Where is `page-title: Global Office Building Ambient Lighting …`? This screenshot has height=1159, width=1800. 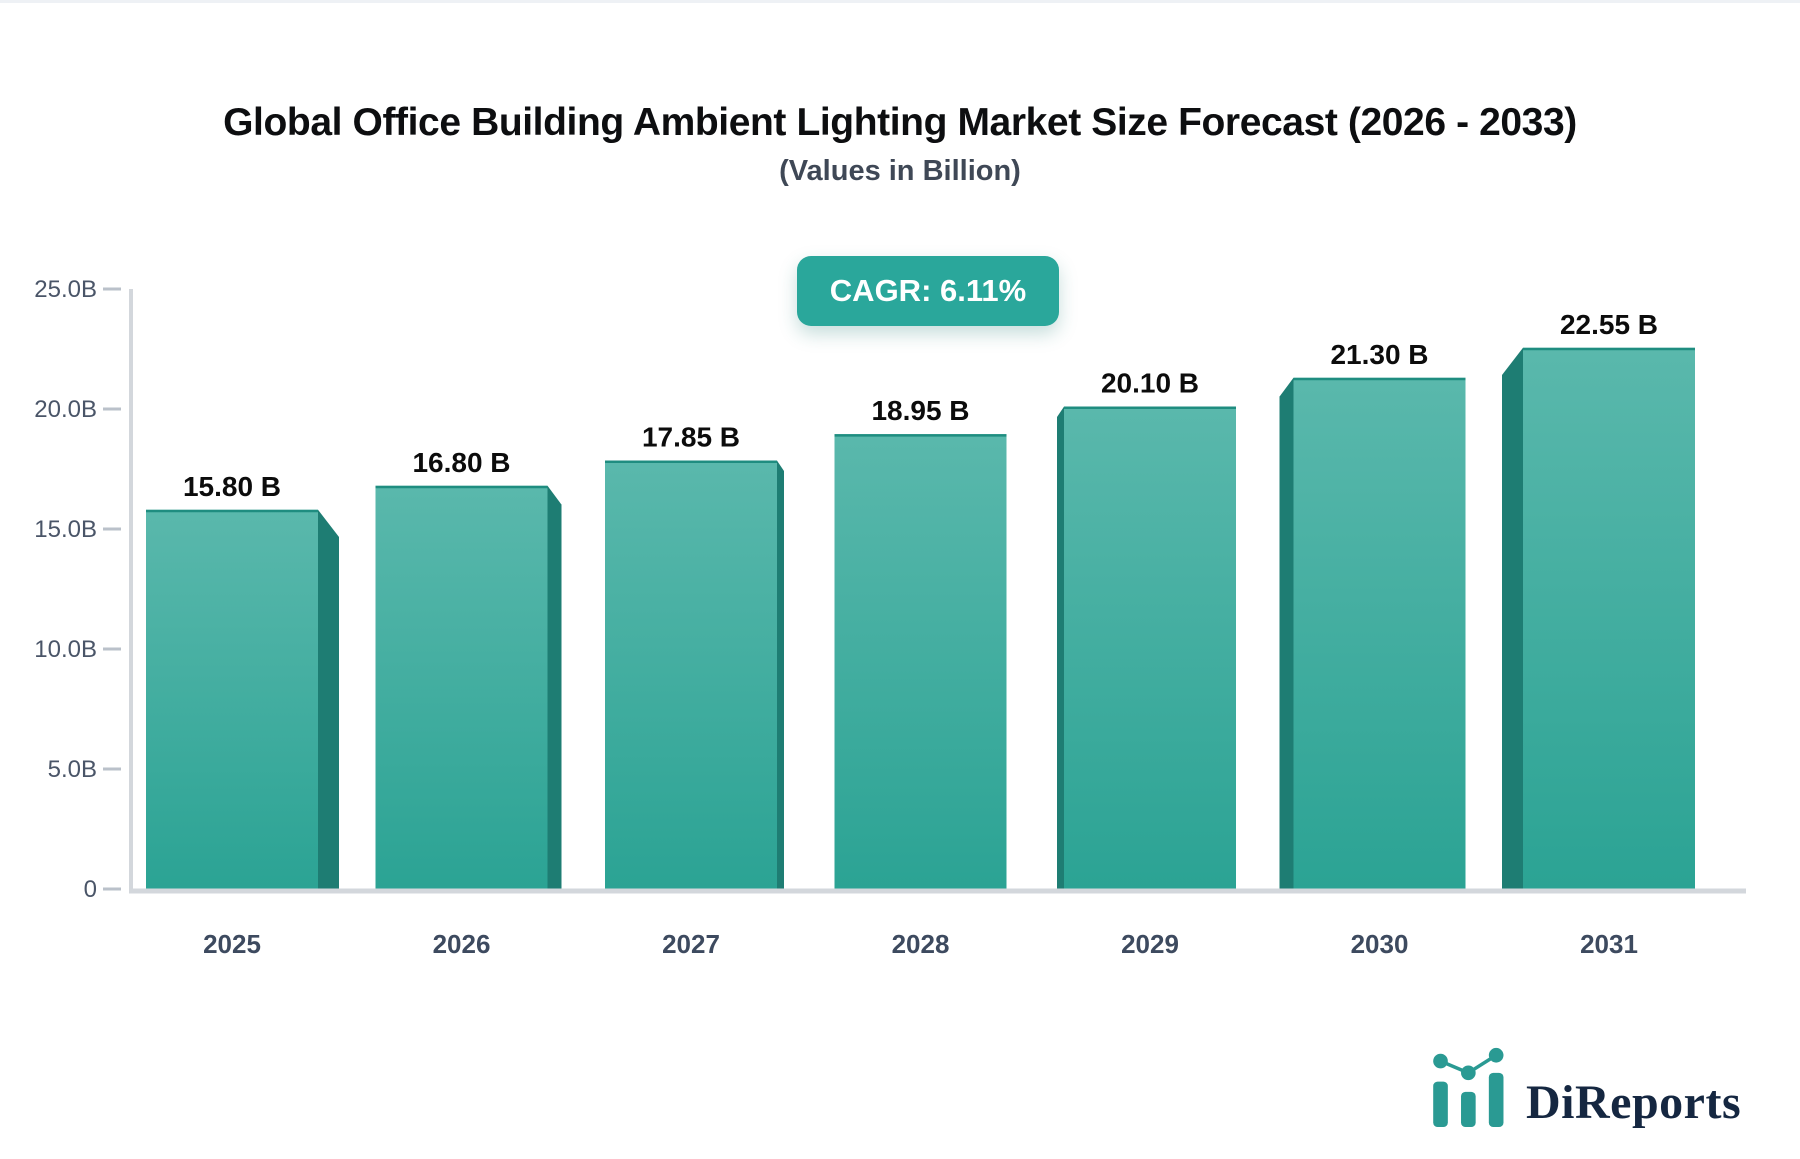
page-title: Global Office Building Ambient Lighting … is located at coordinates (900, 122).